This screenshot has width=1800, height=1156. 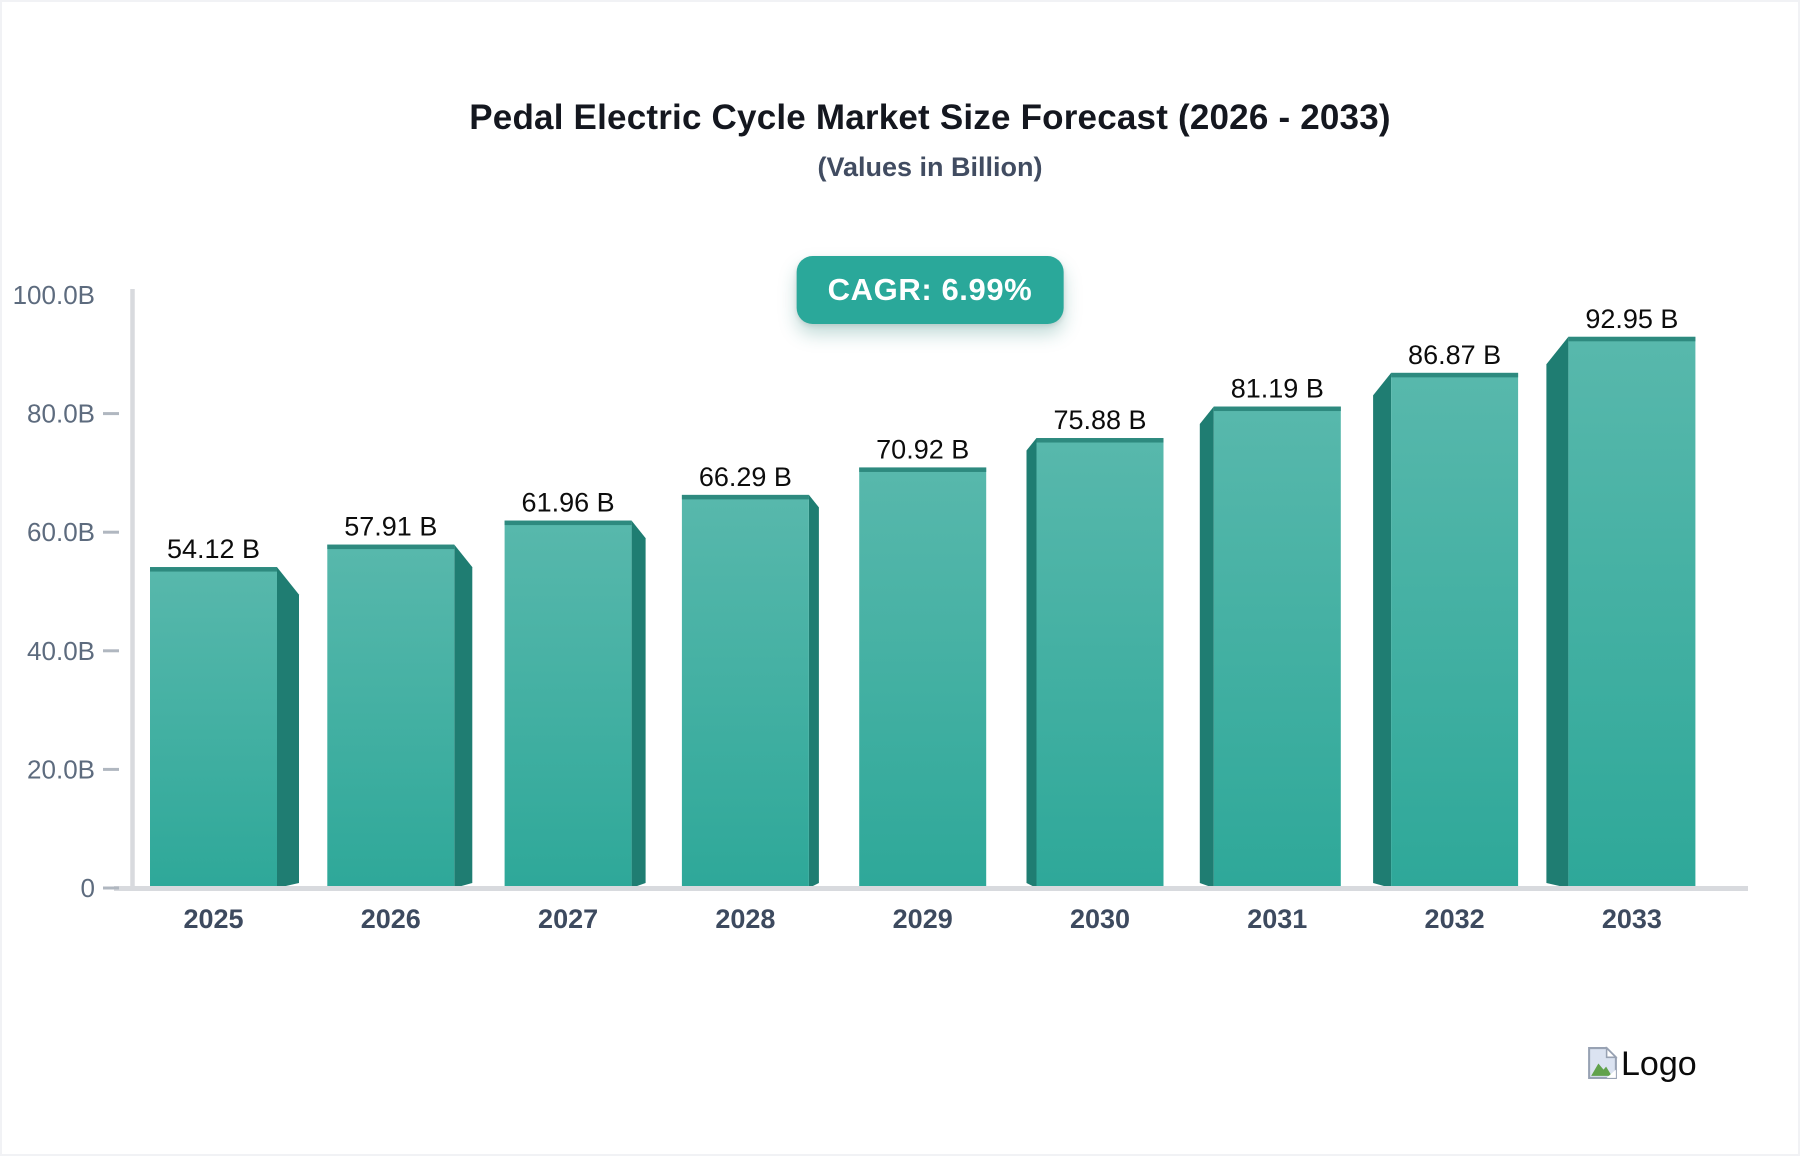 I want to click on y-axis-label: 20.0B, so click(x=61, y=769).